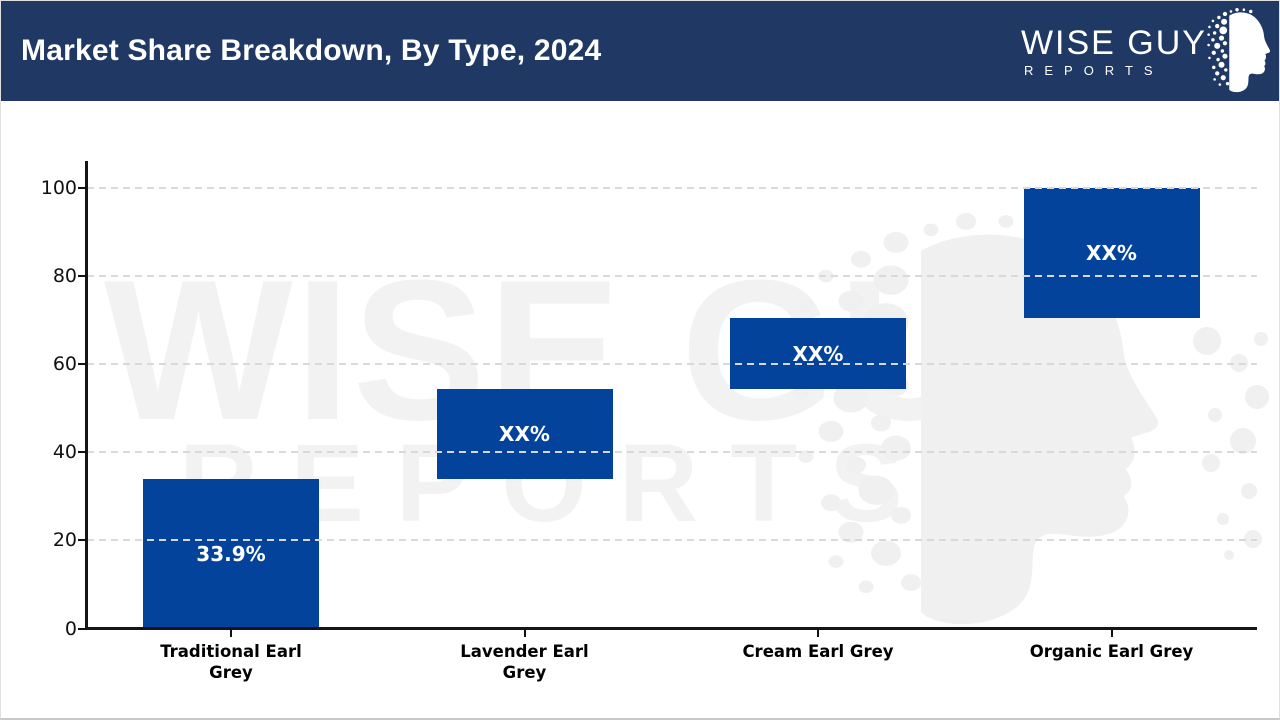 The width and height of the screenshot is (1280, 720). Describe the element at coordinates (1093, 70) in the screenshot. I see `brand-subtitle: REPORTS` at that location.